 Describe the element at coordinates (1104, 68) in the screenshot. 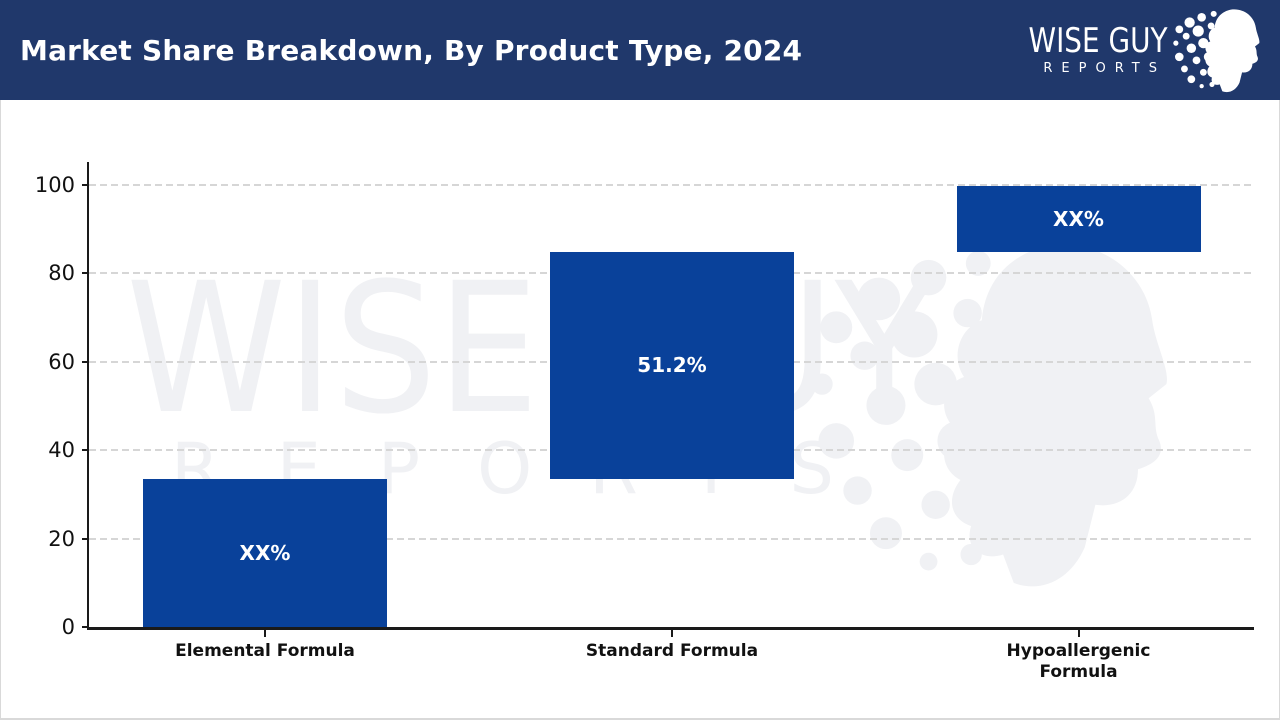

I see `logo-reports-text: REPORTS` at that location.